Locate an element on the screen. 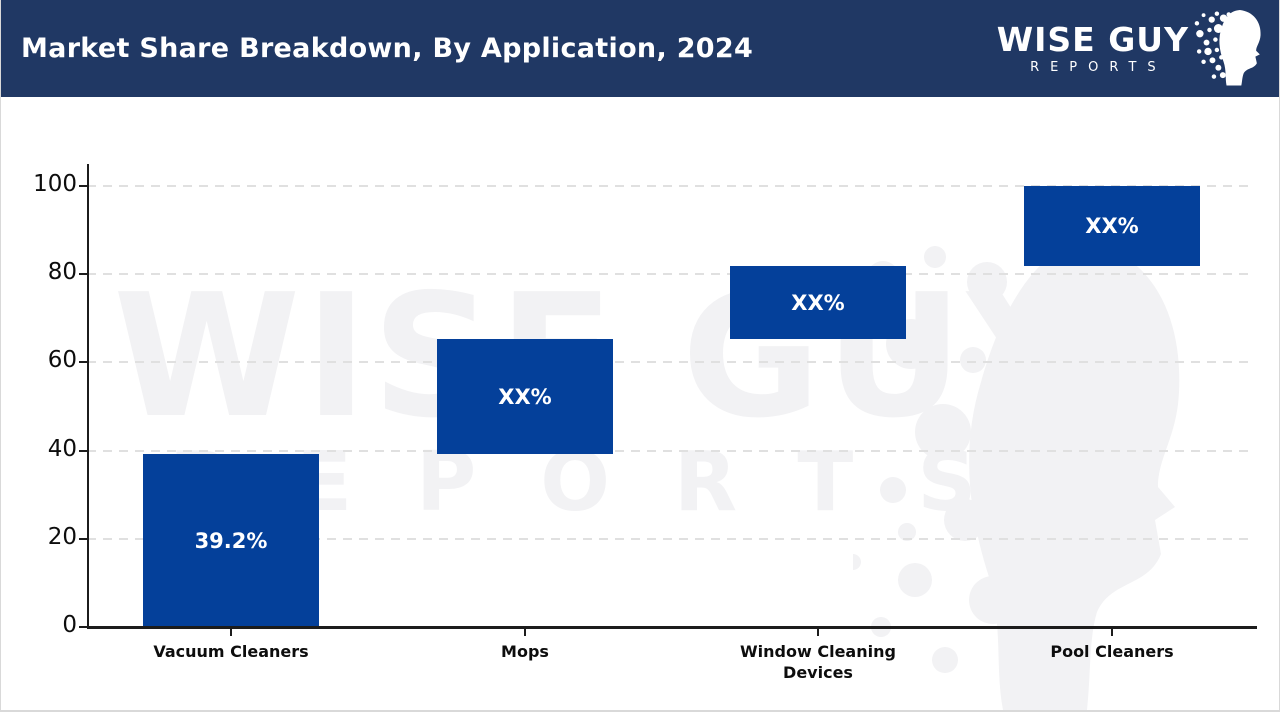  brand-subname: REPORTS is located at coordinates (1098, 67).